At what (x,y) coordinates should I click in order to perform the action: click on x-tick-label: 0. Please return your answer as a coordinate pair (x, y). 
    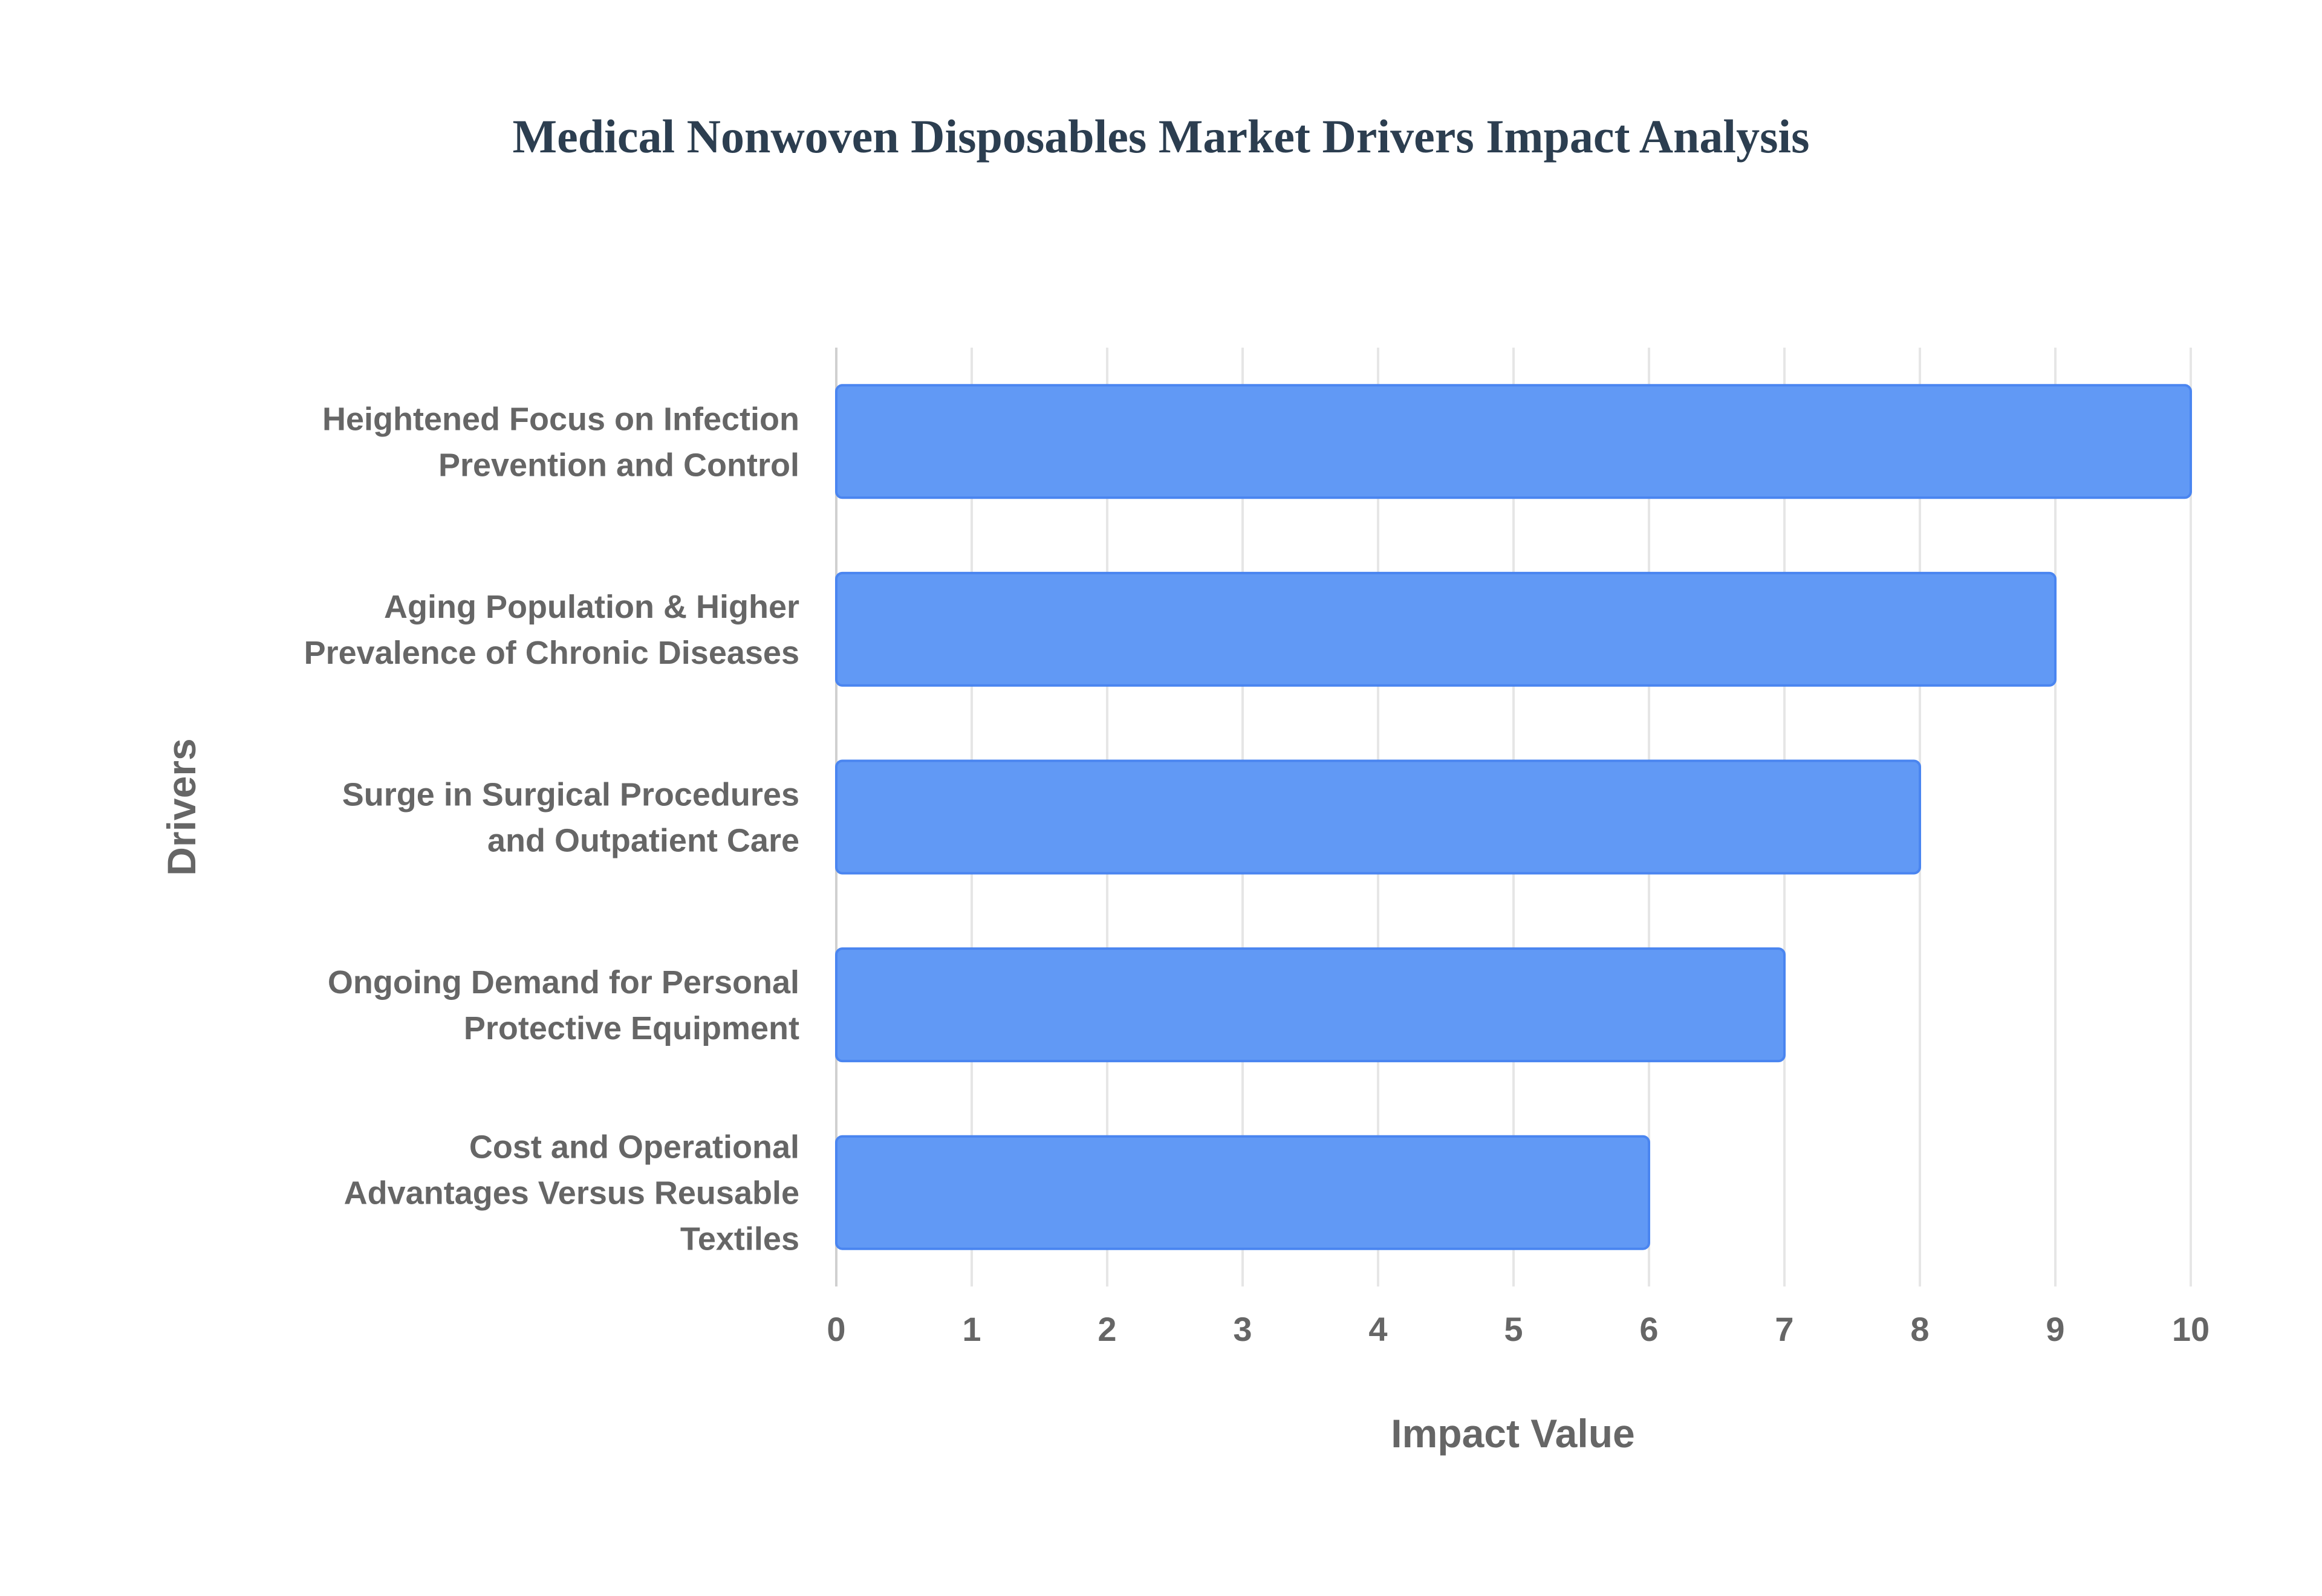
    Looking at the image, I should click on (836, 1329).